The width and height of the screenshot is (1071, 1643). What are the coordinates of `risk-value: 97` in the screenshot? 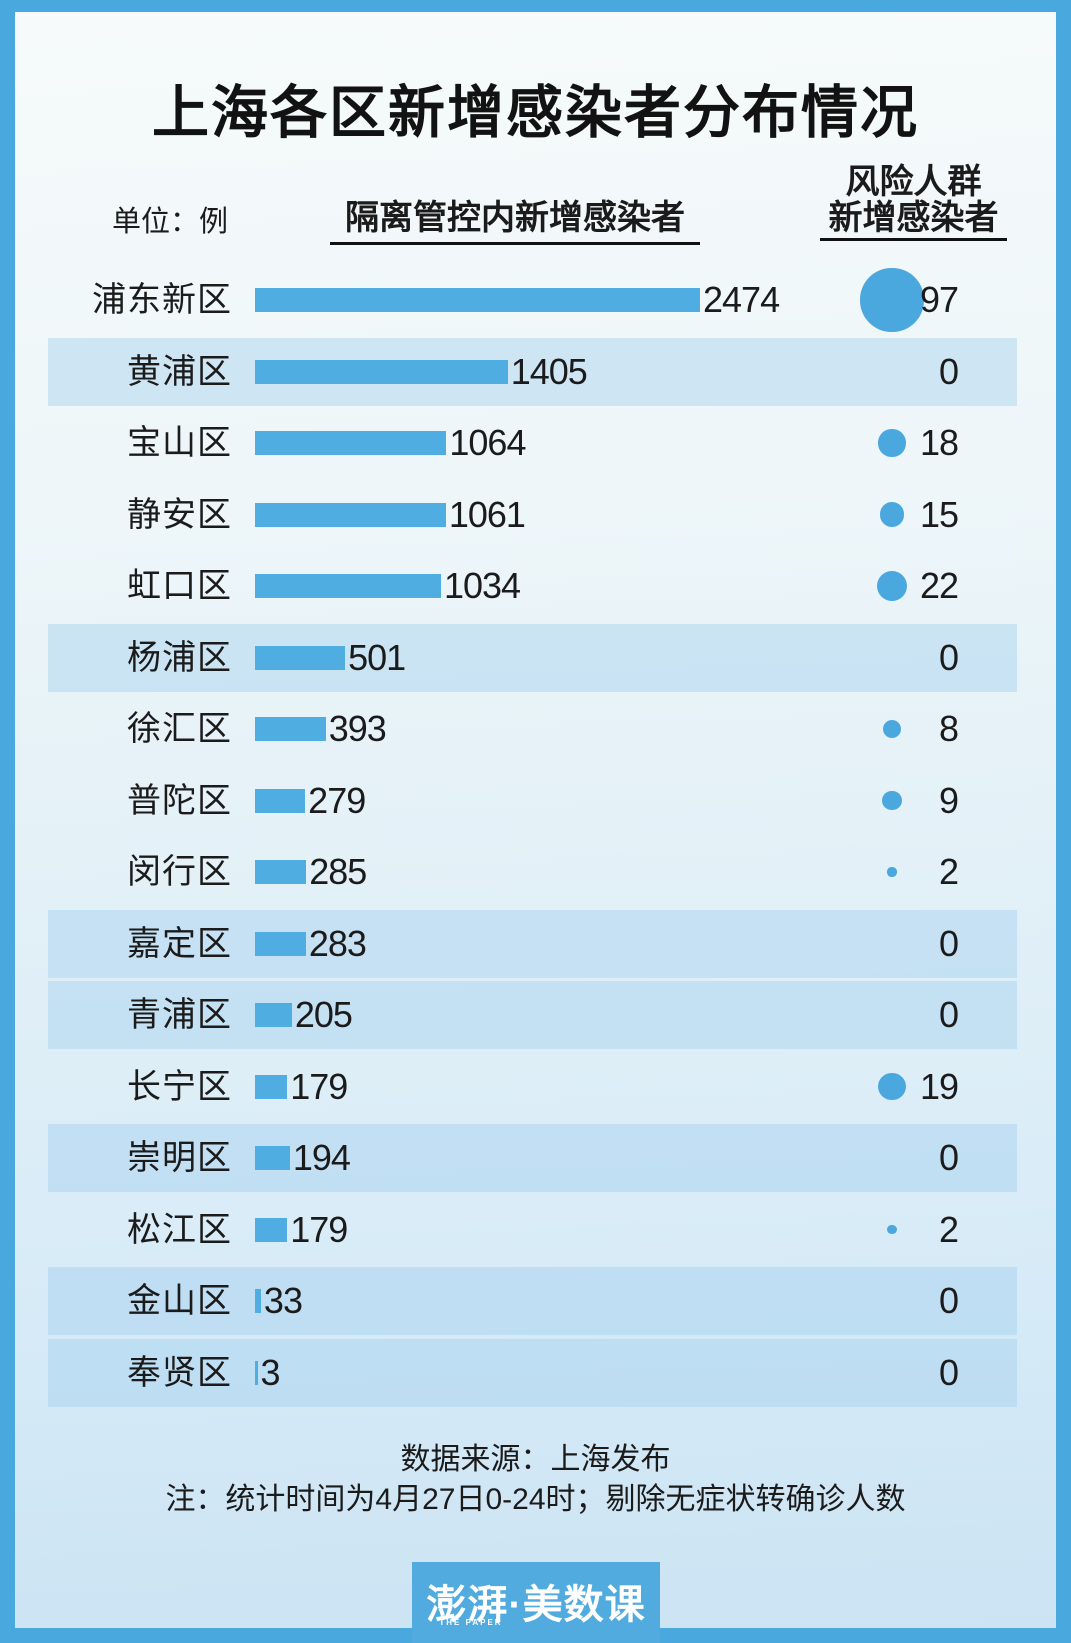 It's located at (939, 299).